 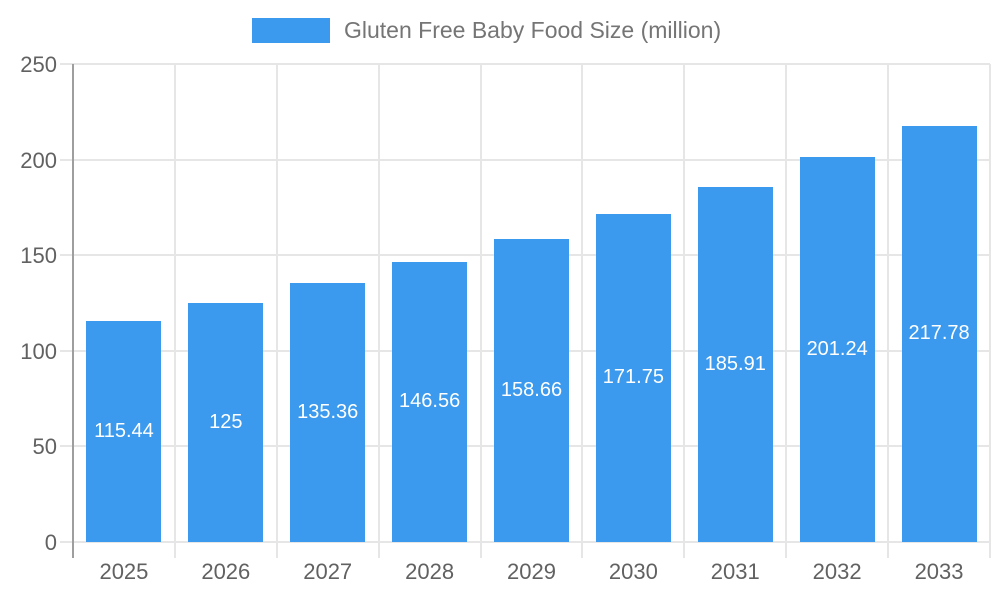 I want to click on bar-2032: 201.24, so click(x=837, y=349).